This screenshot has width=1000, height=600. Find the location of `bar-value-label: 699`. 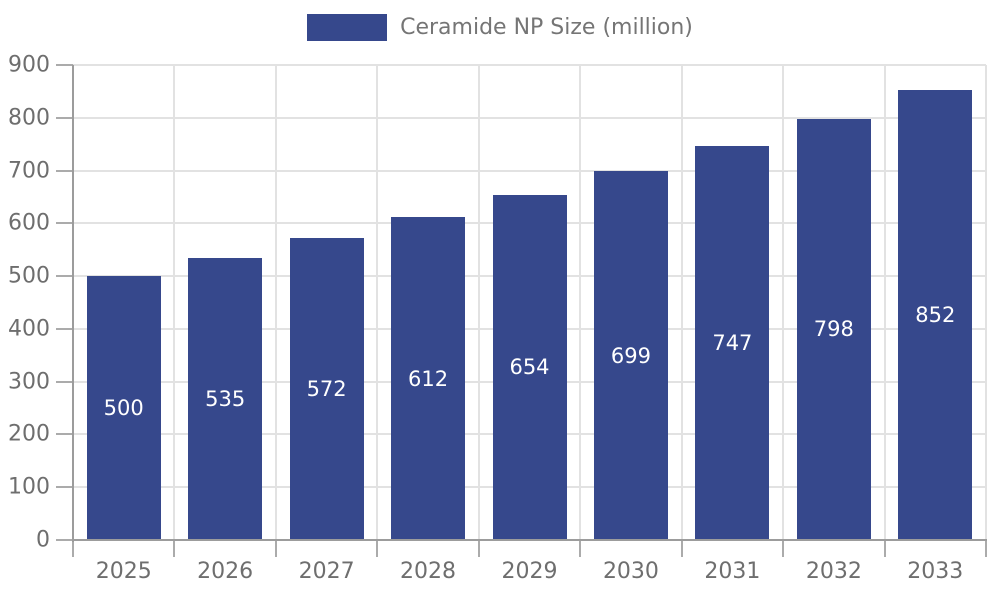

bar-value-label: 699 is located at coordinates (630, 355).